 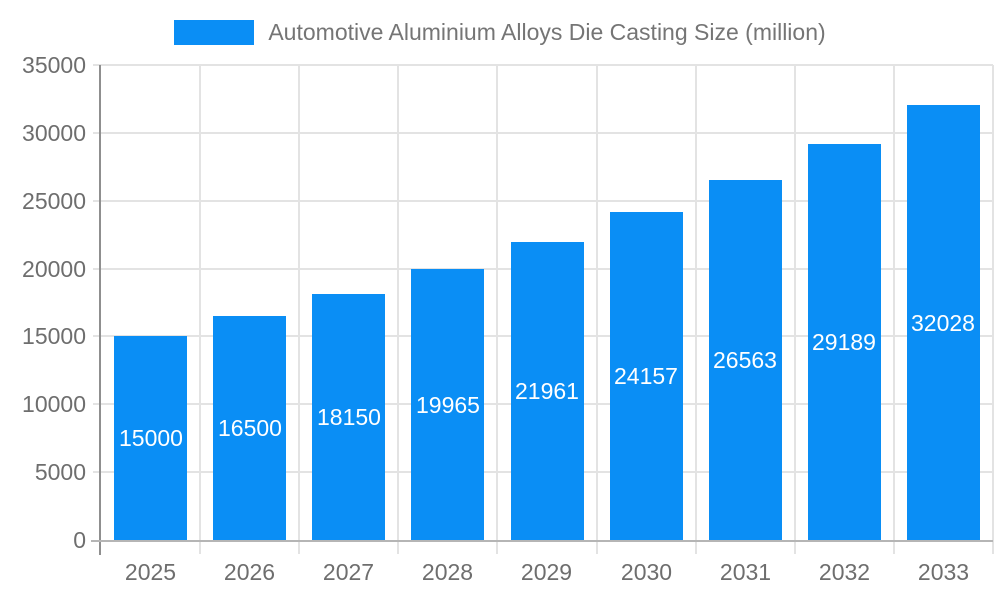 I want to click on legend-swatch-icon, so click(x=214, y=32).